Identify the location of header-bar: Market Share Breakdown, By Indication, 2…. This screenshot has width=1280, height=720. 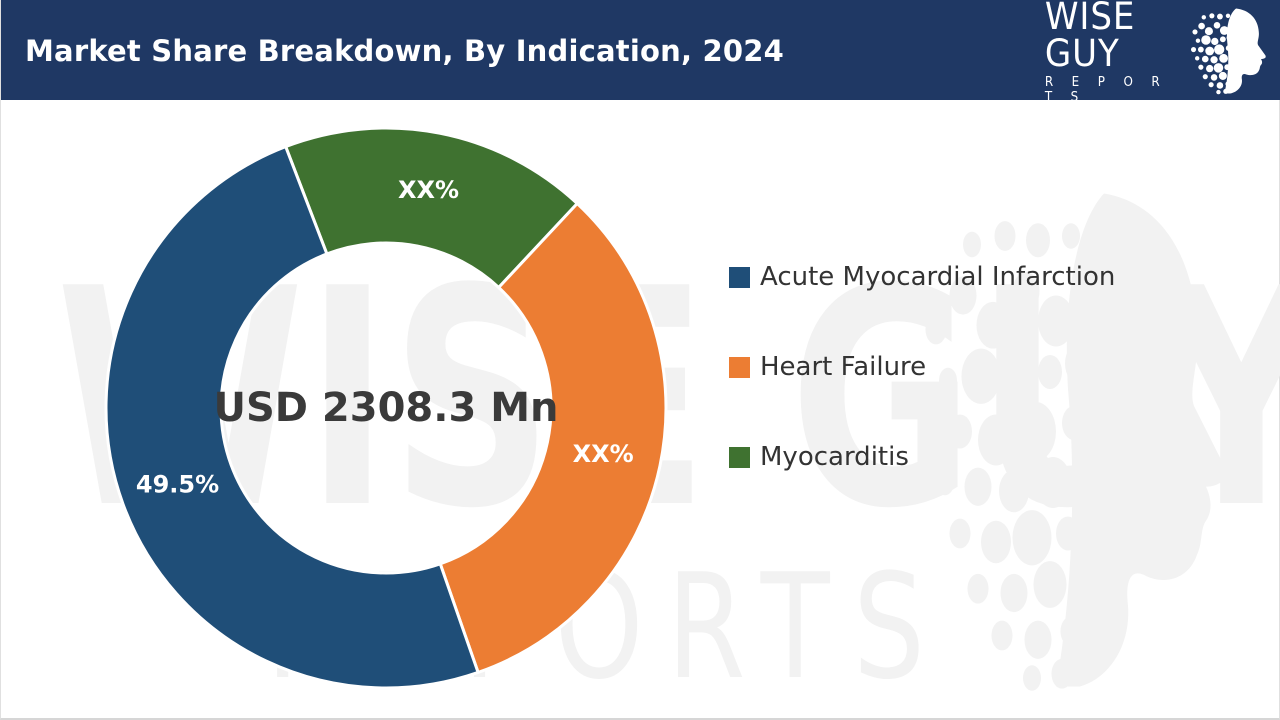
(640, 52).